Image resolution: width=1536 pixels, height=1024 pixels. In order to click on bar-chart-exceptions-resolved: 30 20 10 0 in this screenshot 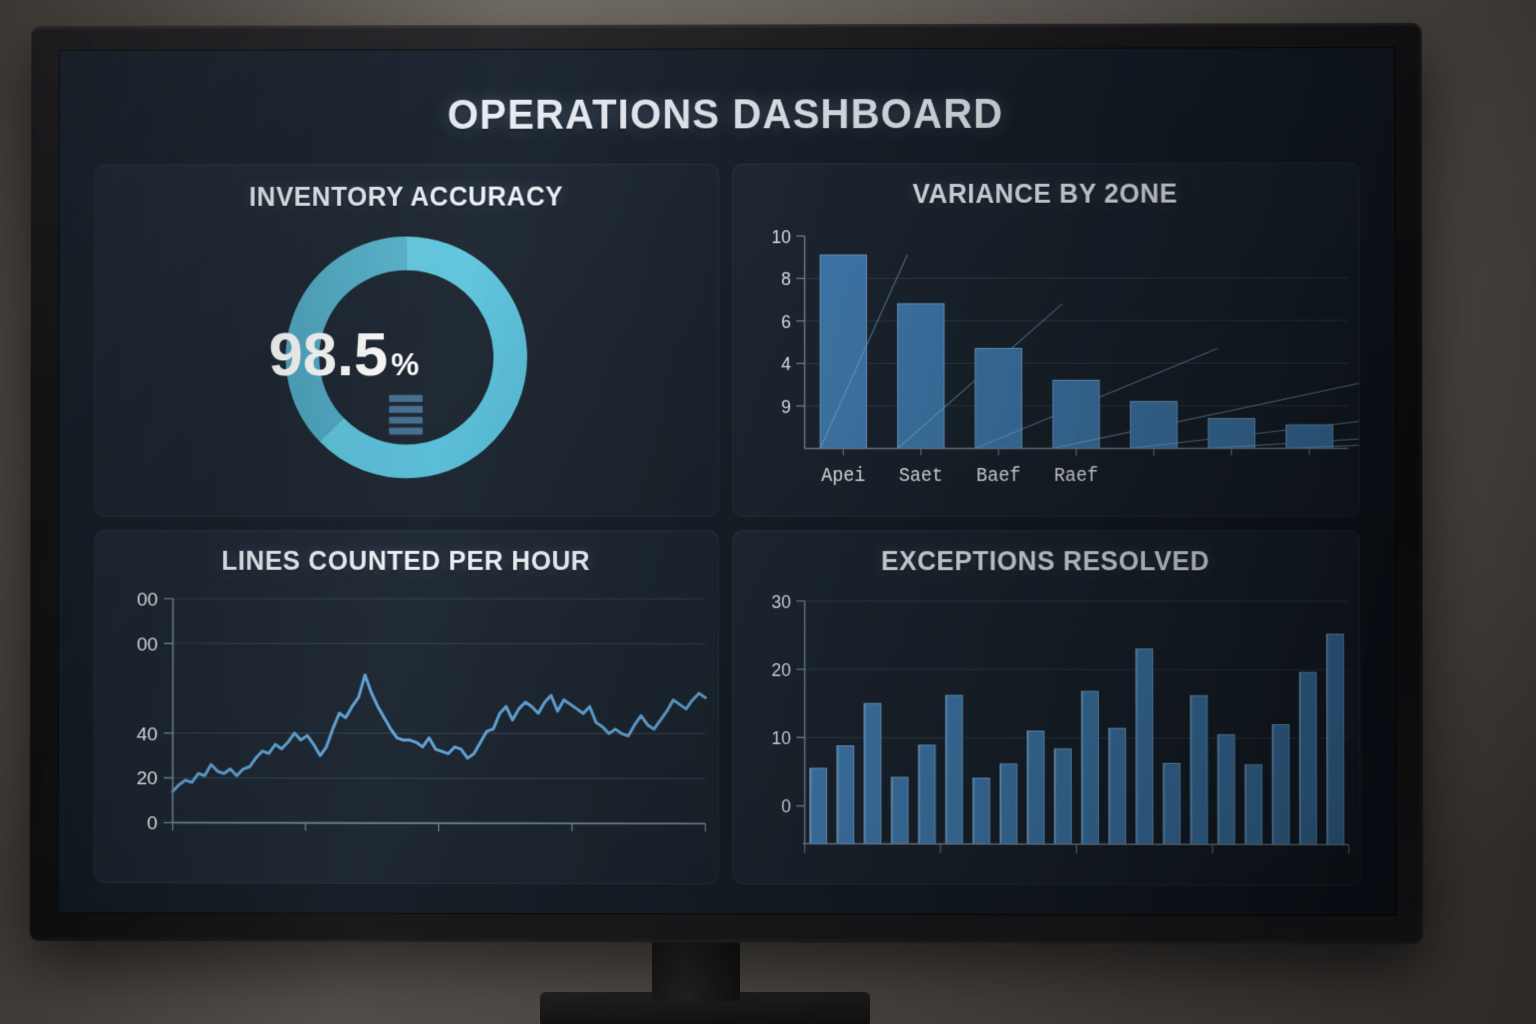, I will do `click(1045, 735)`.